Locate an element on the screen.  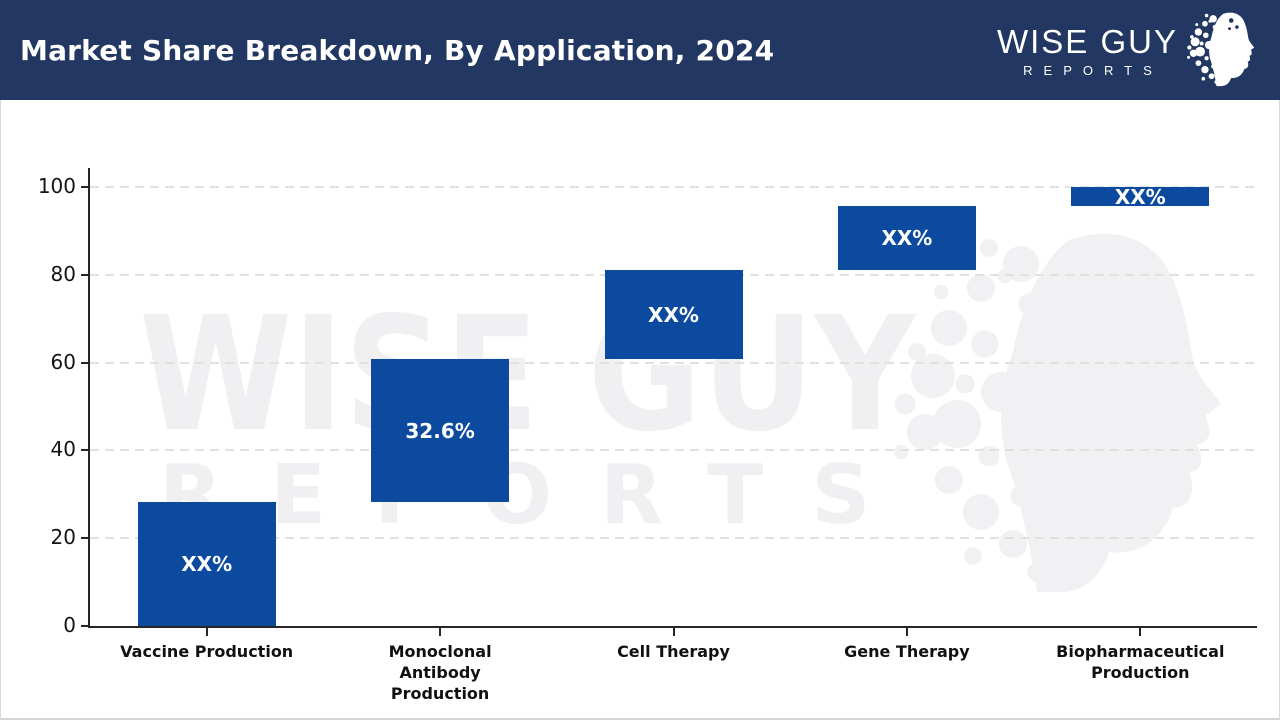
x-category-label-line: Monoclonal is located at coordinates (440, 651).